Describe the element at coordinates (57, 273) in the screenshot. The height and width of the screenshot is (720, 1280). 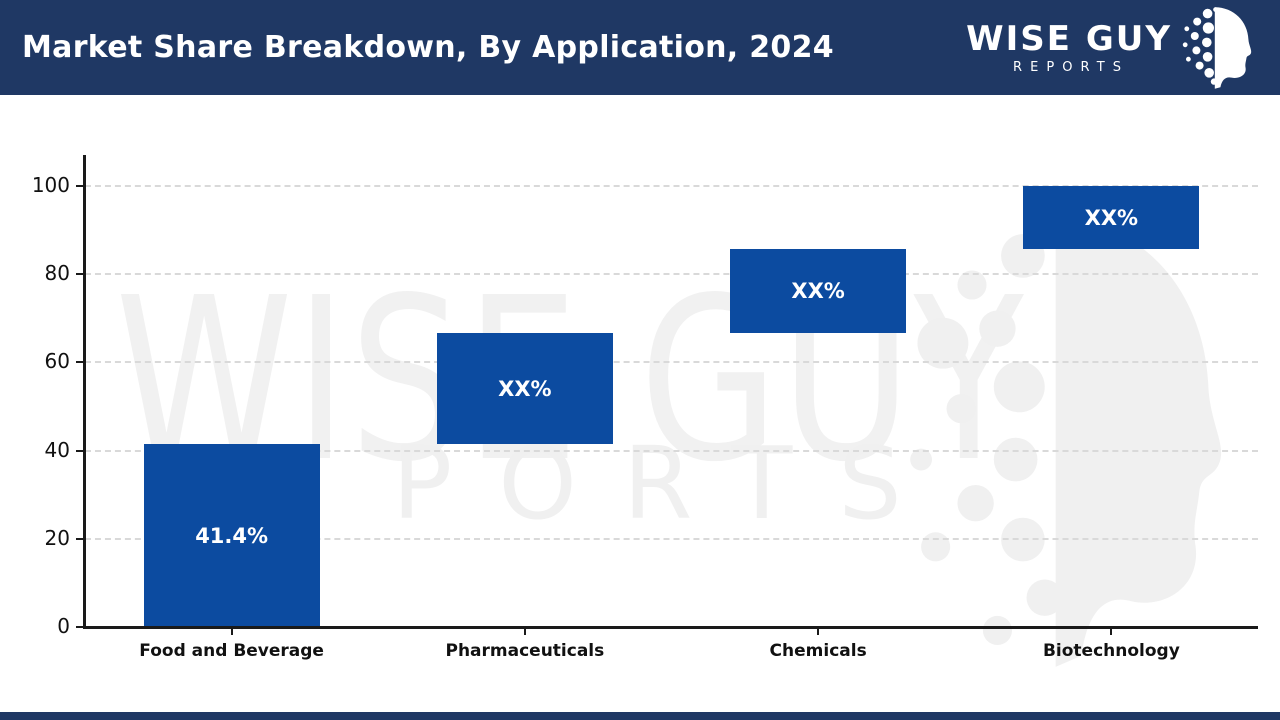
I see `y-axis-tick-label: 80` at that location.